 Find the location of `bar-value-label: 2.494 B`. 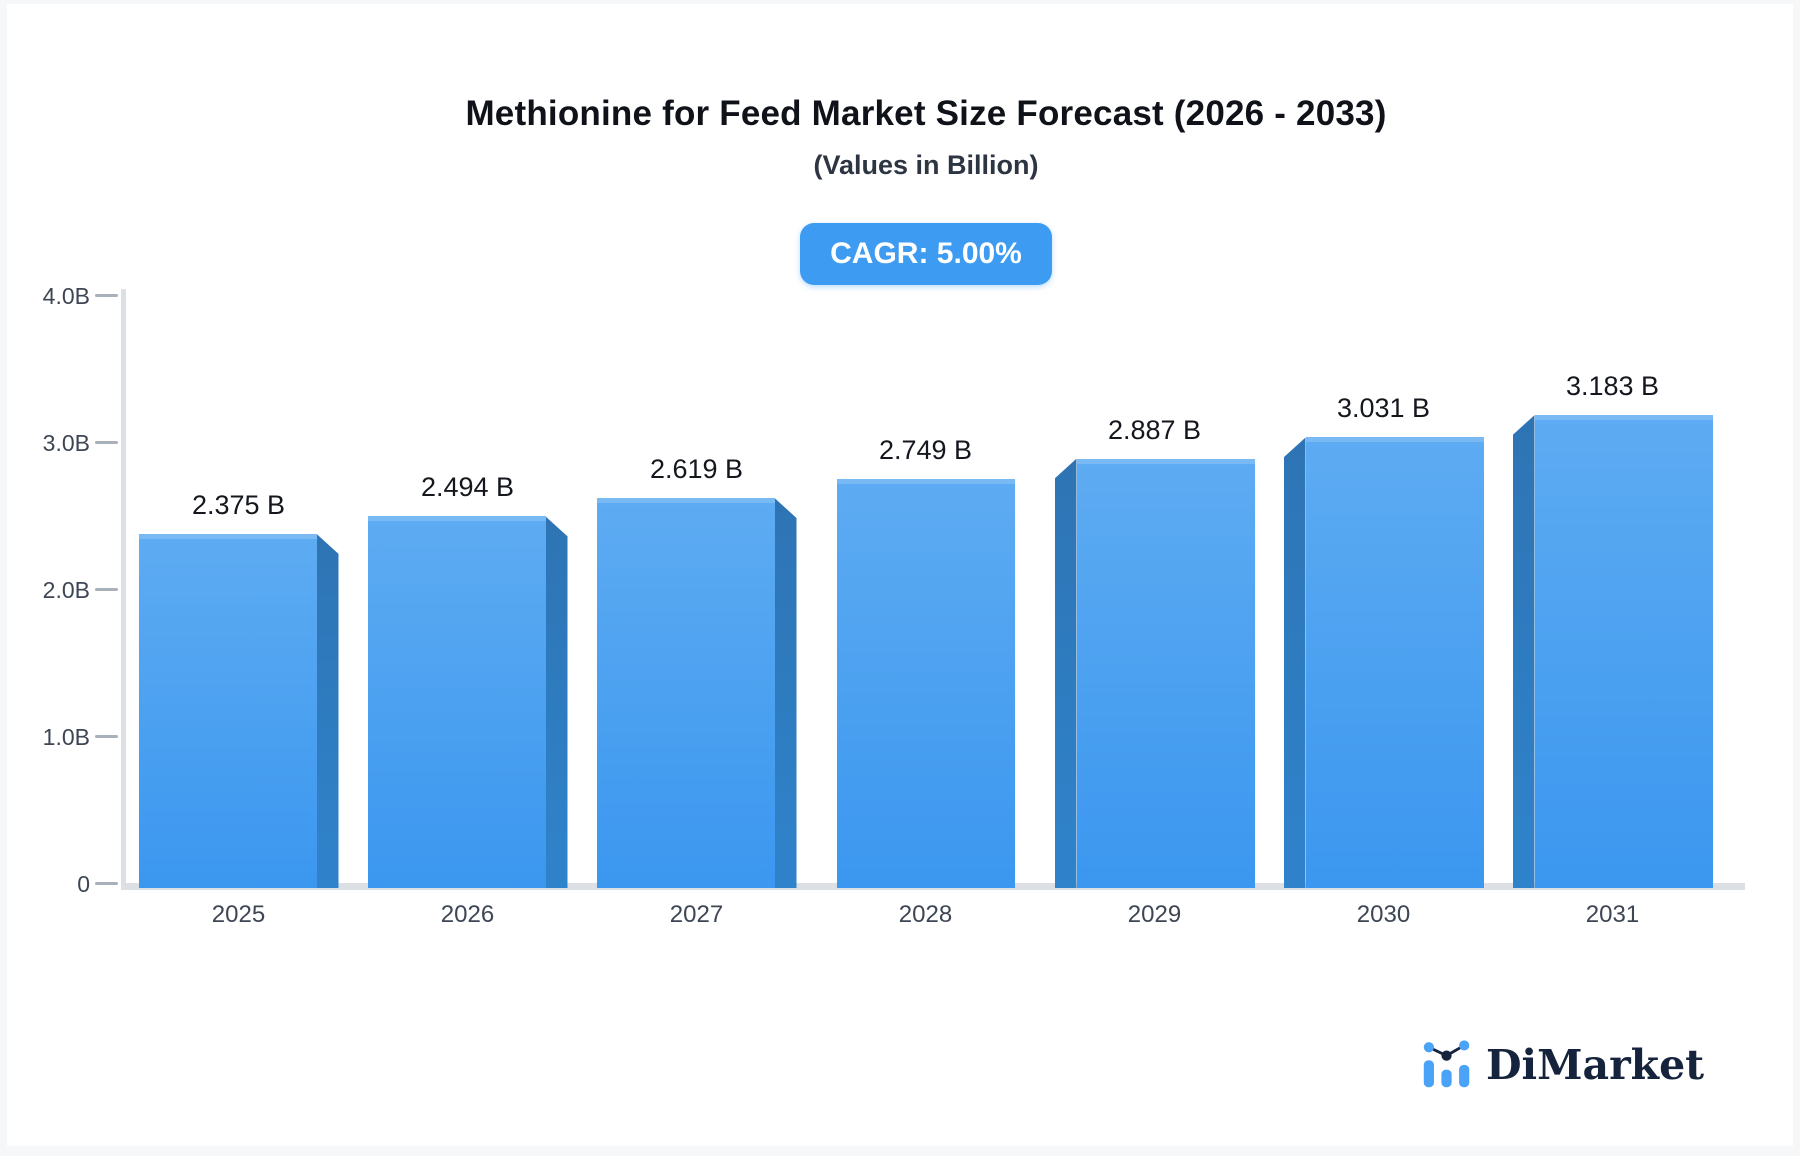

bar-value-label: 2.494 B is located at coordinates (467, 487).